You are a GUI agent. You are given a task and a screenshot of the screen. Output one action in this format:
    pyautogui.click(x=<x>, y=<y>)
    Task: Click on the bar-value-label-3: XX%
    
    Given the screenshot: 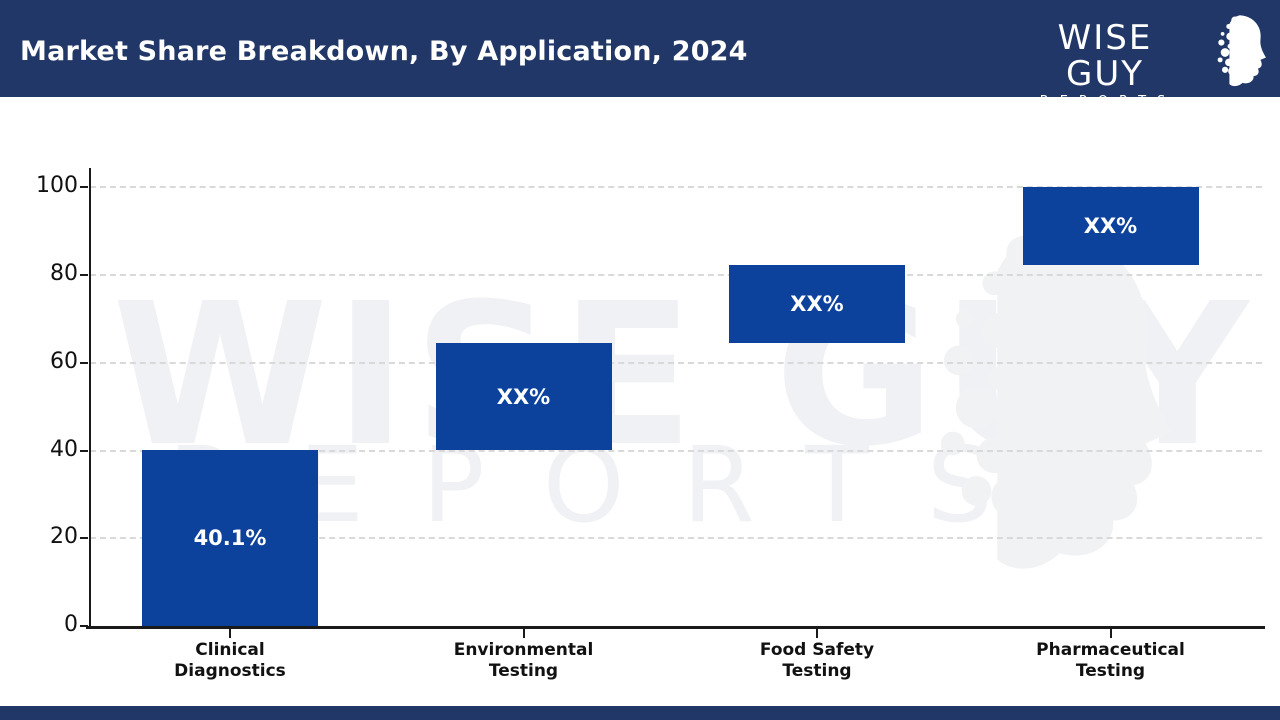 What is the action you would take?
    pyautogui.click(x=817, y=304)
    